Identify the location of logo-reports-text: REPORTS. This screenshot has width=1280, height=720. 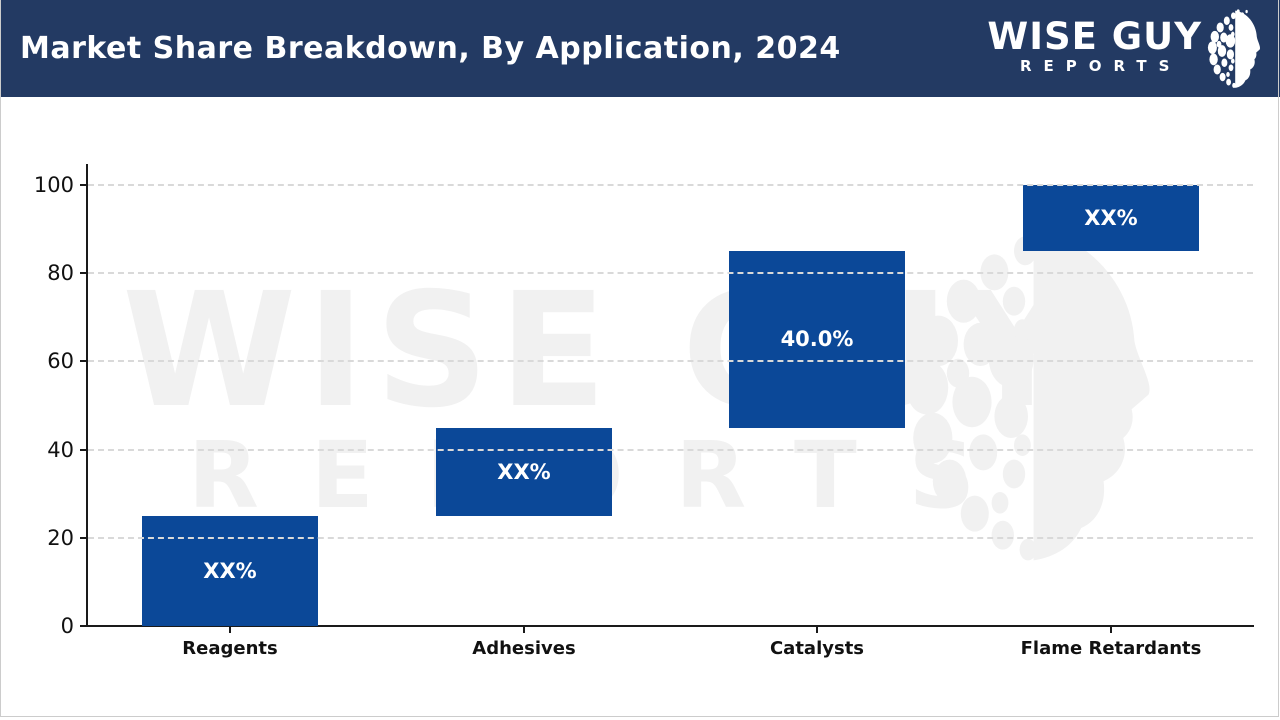
(1100, 66).